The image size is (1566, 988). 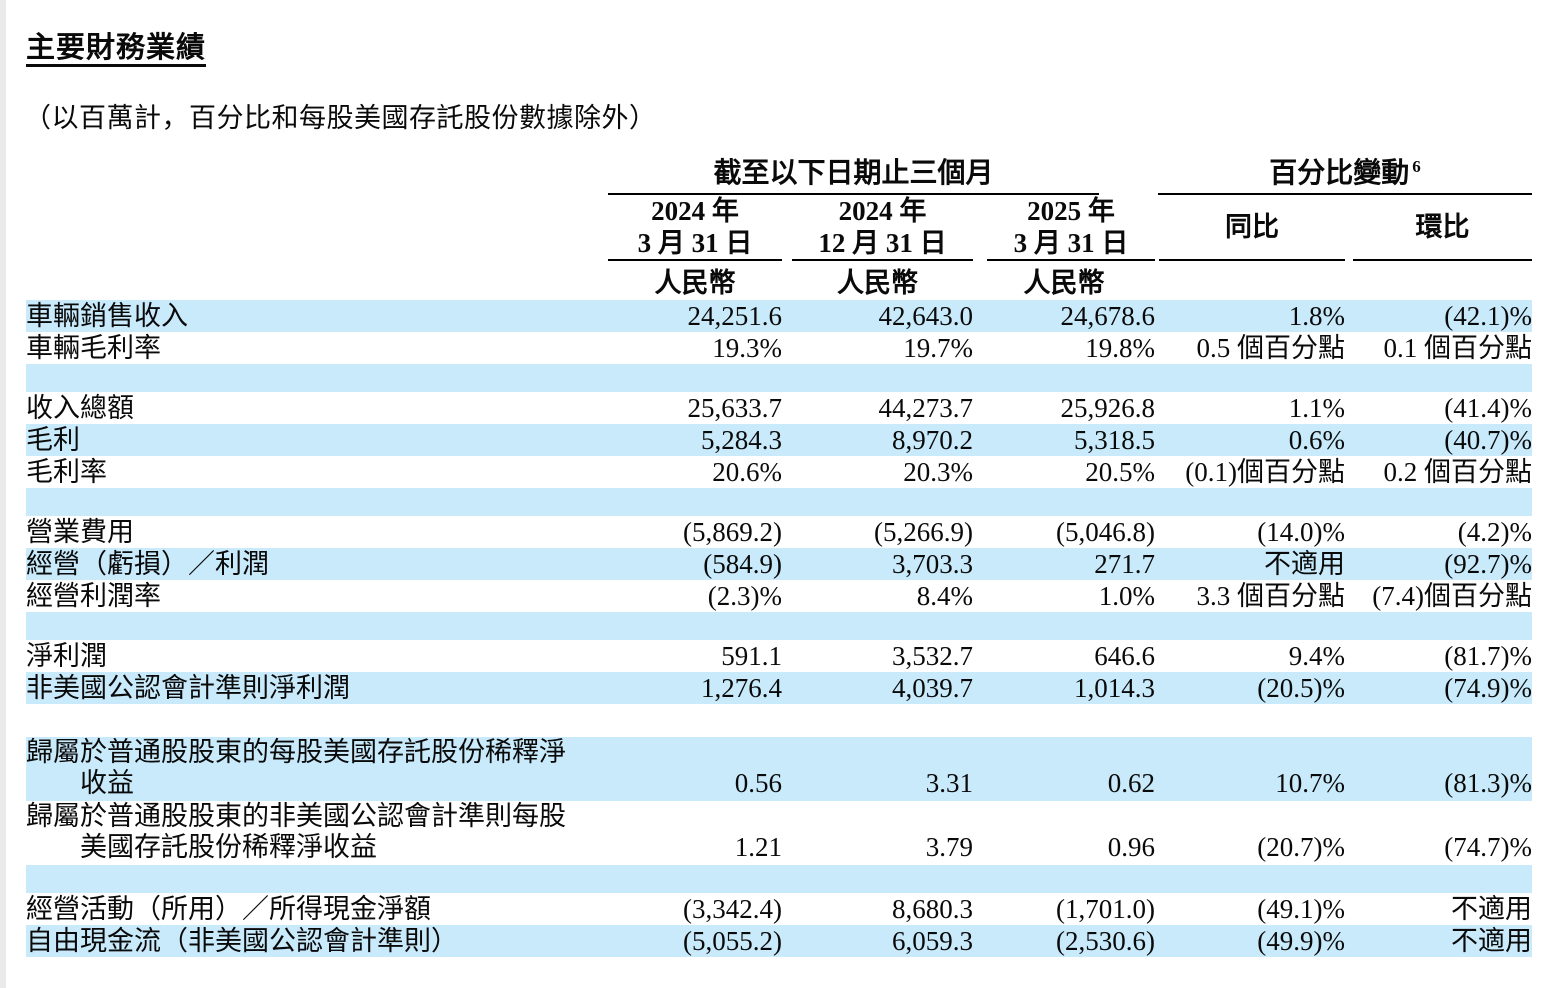 I want to click on cell-value: 0.5 個百分點, so click(x=1271, y=347).